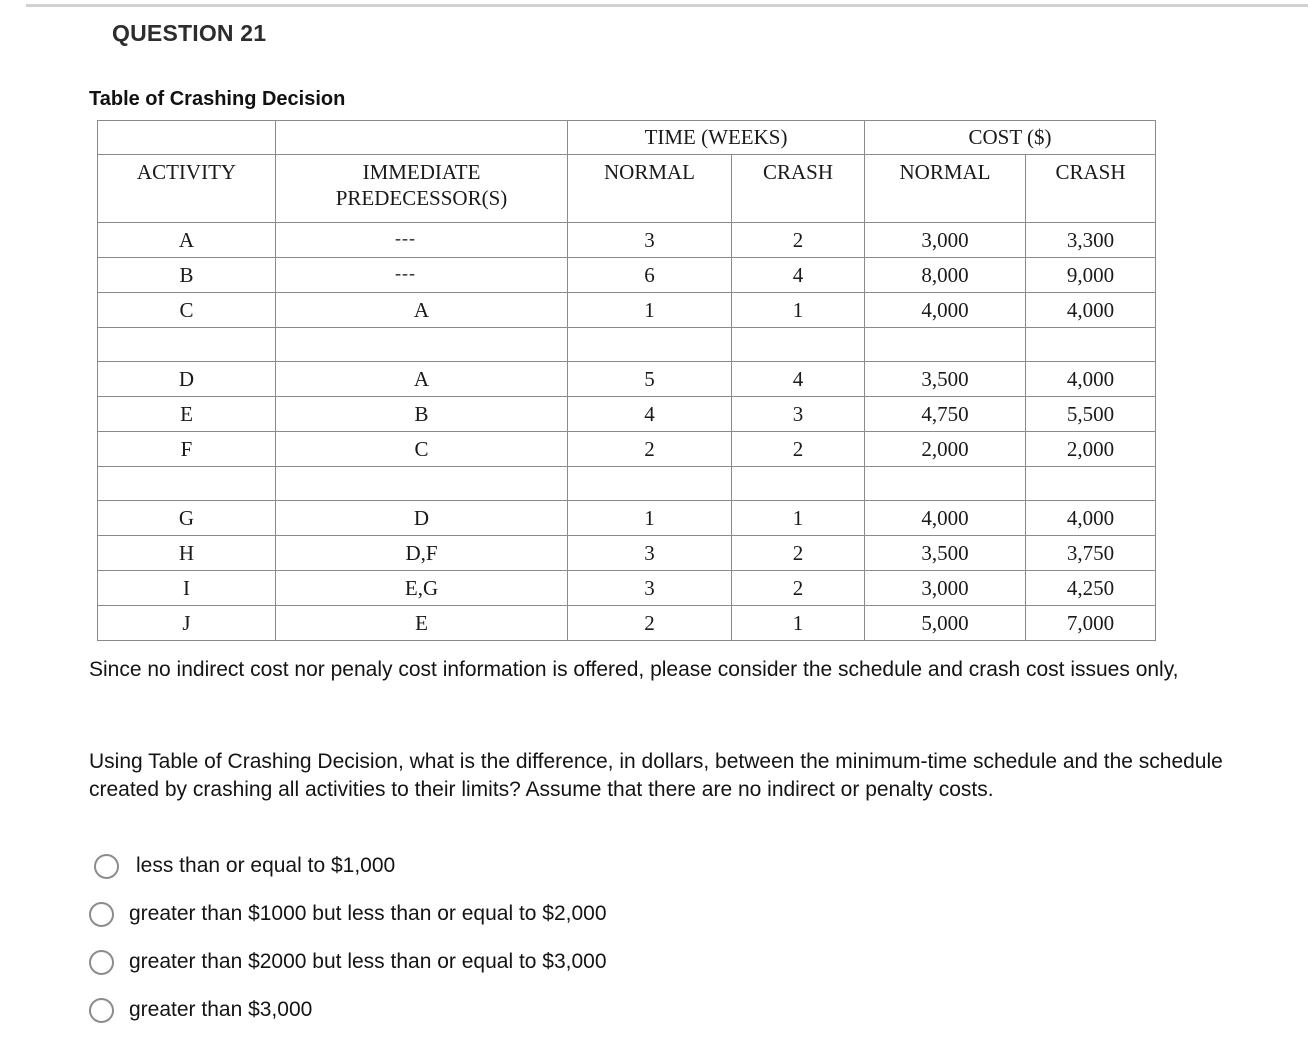 This screenshot has width=1308, height=1051. I want to click on cell-predecessor: E, so click(421, 623).